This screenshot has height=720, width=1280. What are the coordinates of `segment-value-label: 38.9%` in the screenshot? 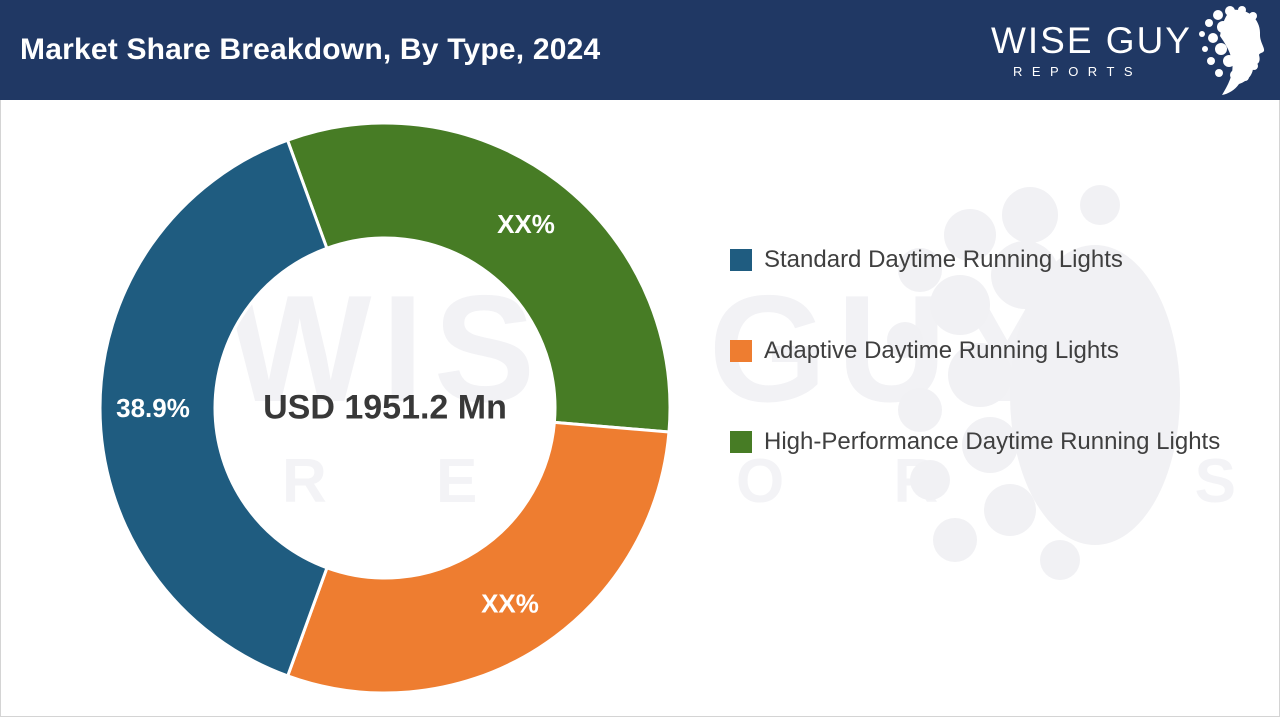 It's located at (153, 408).